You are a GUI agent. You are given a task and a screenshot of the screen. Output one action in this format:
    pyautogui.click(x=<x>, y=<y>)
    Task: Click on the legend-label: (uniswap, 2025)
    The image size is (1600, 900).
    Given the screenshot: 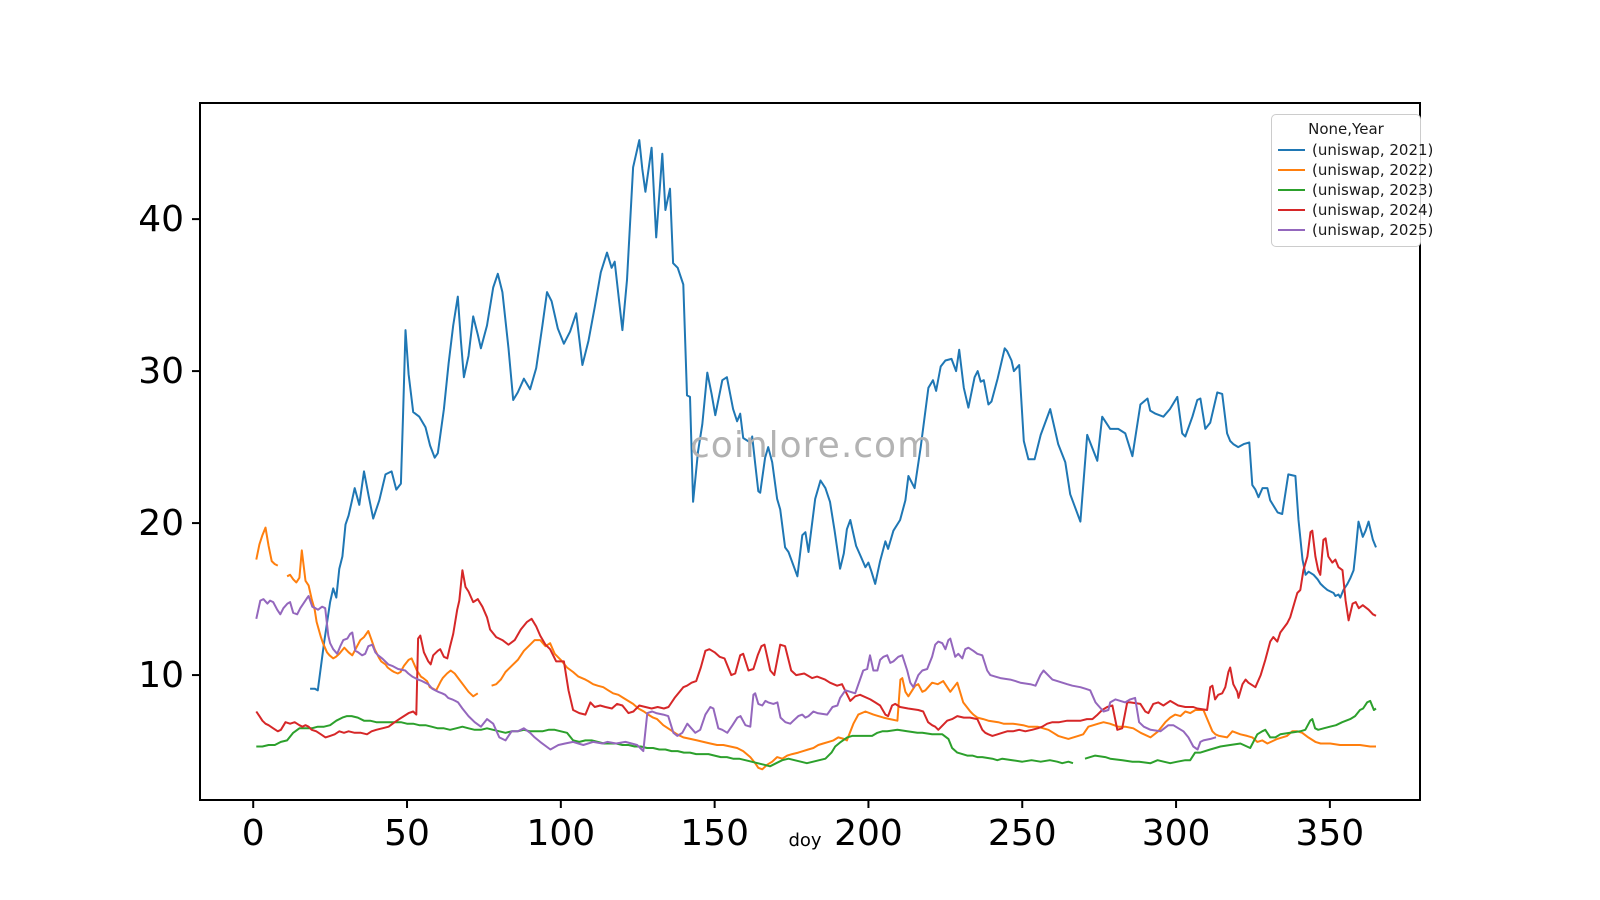 What is the action you would take?
    pyautogui.click(x=1373, y=230)
    